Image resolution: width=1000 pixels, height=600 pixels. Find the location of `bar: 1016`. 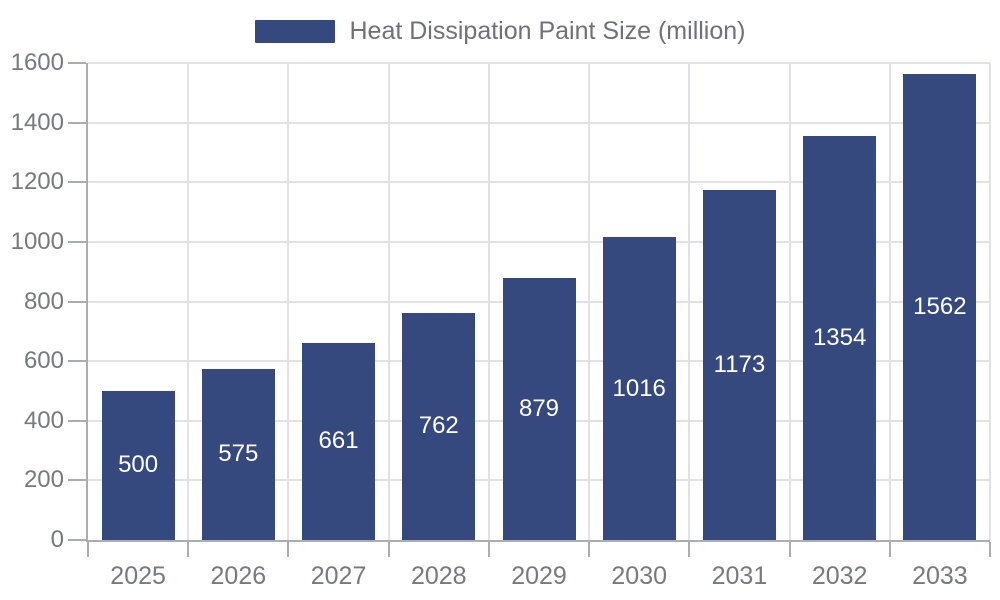

bar: 1016 is located at coordinates (639, 388).